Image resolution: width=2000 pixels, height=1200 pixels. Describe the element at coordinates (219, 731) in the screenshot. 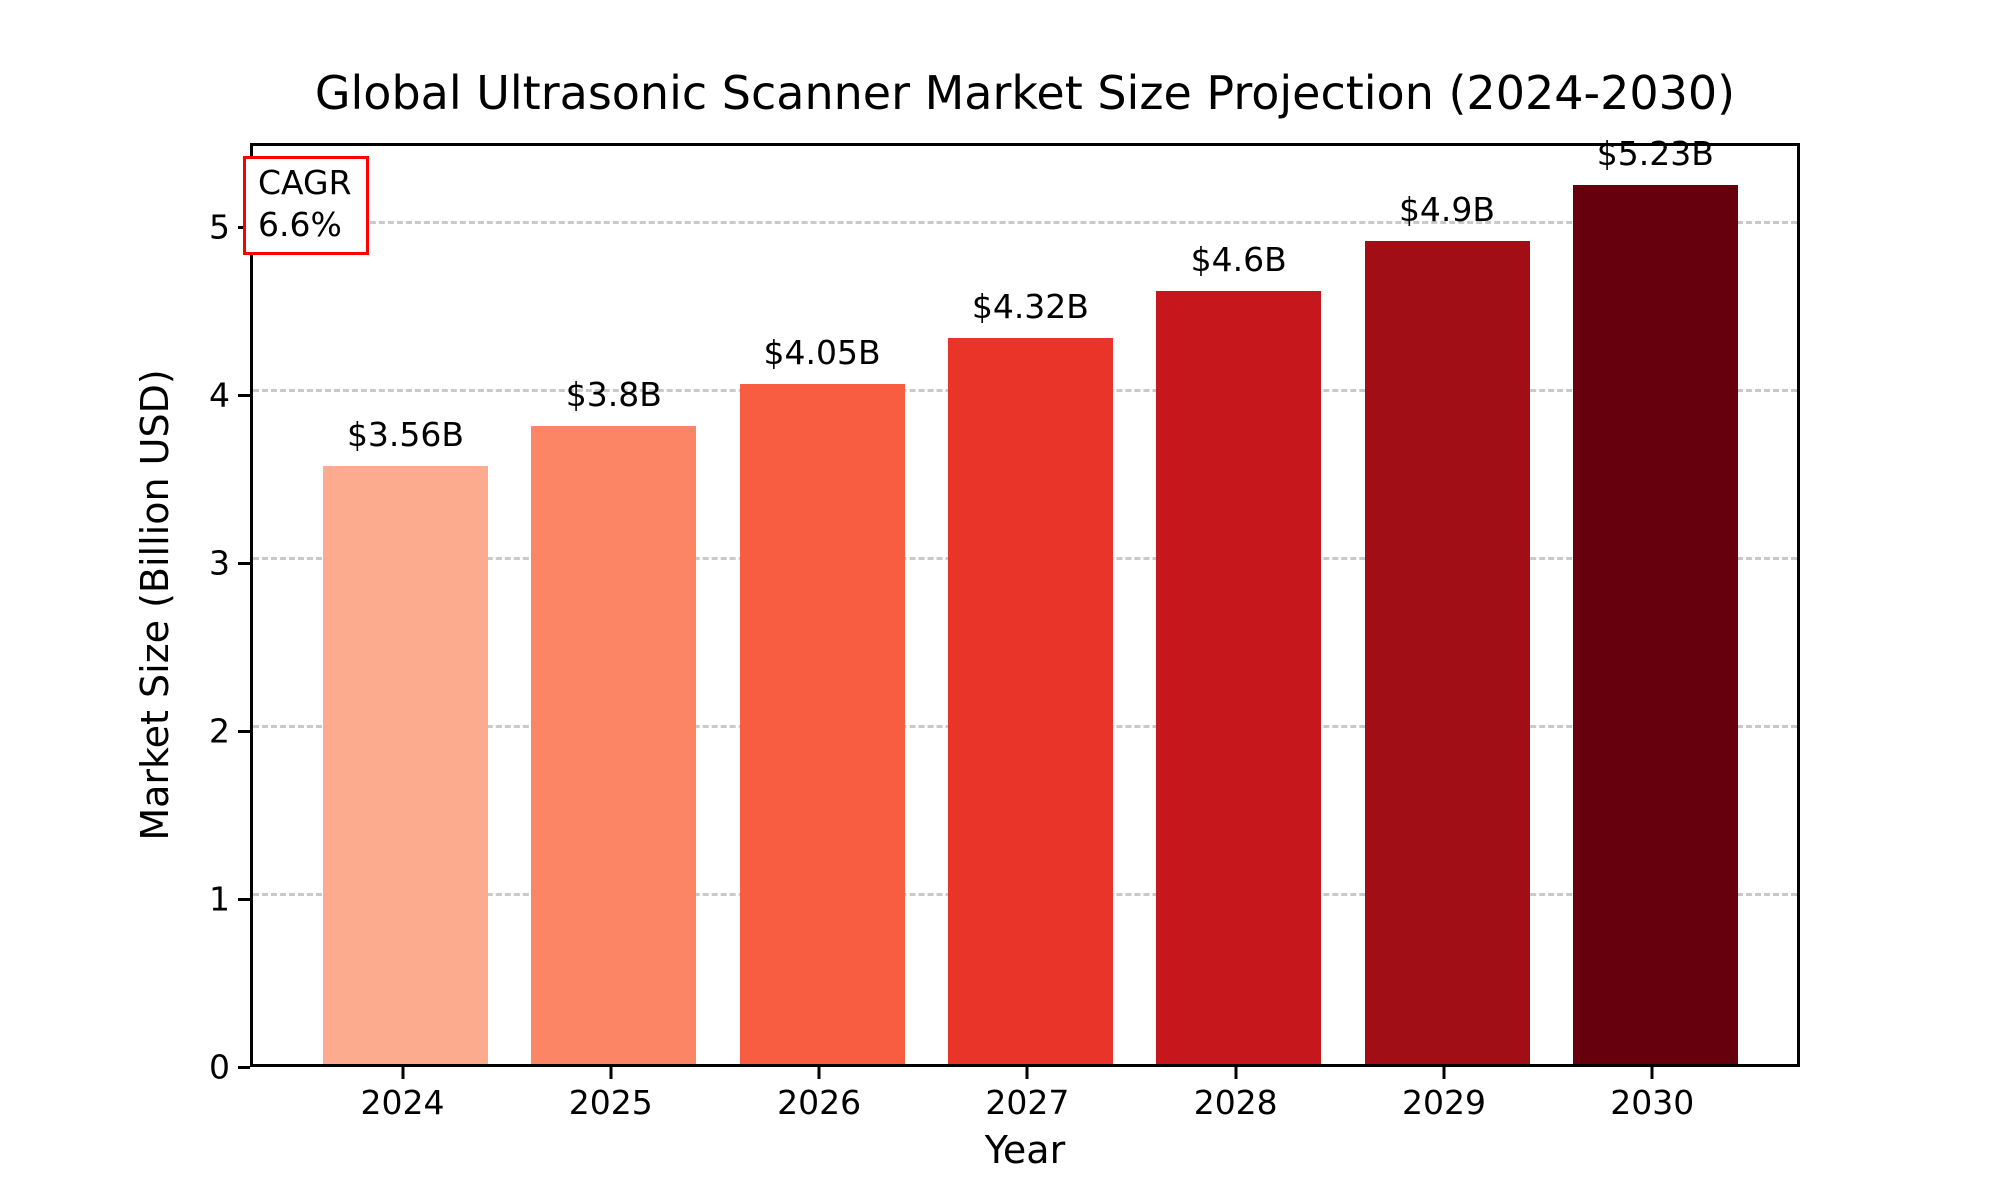

I see `ytick-label-2: 2` at that location.